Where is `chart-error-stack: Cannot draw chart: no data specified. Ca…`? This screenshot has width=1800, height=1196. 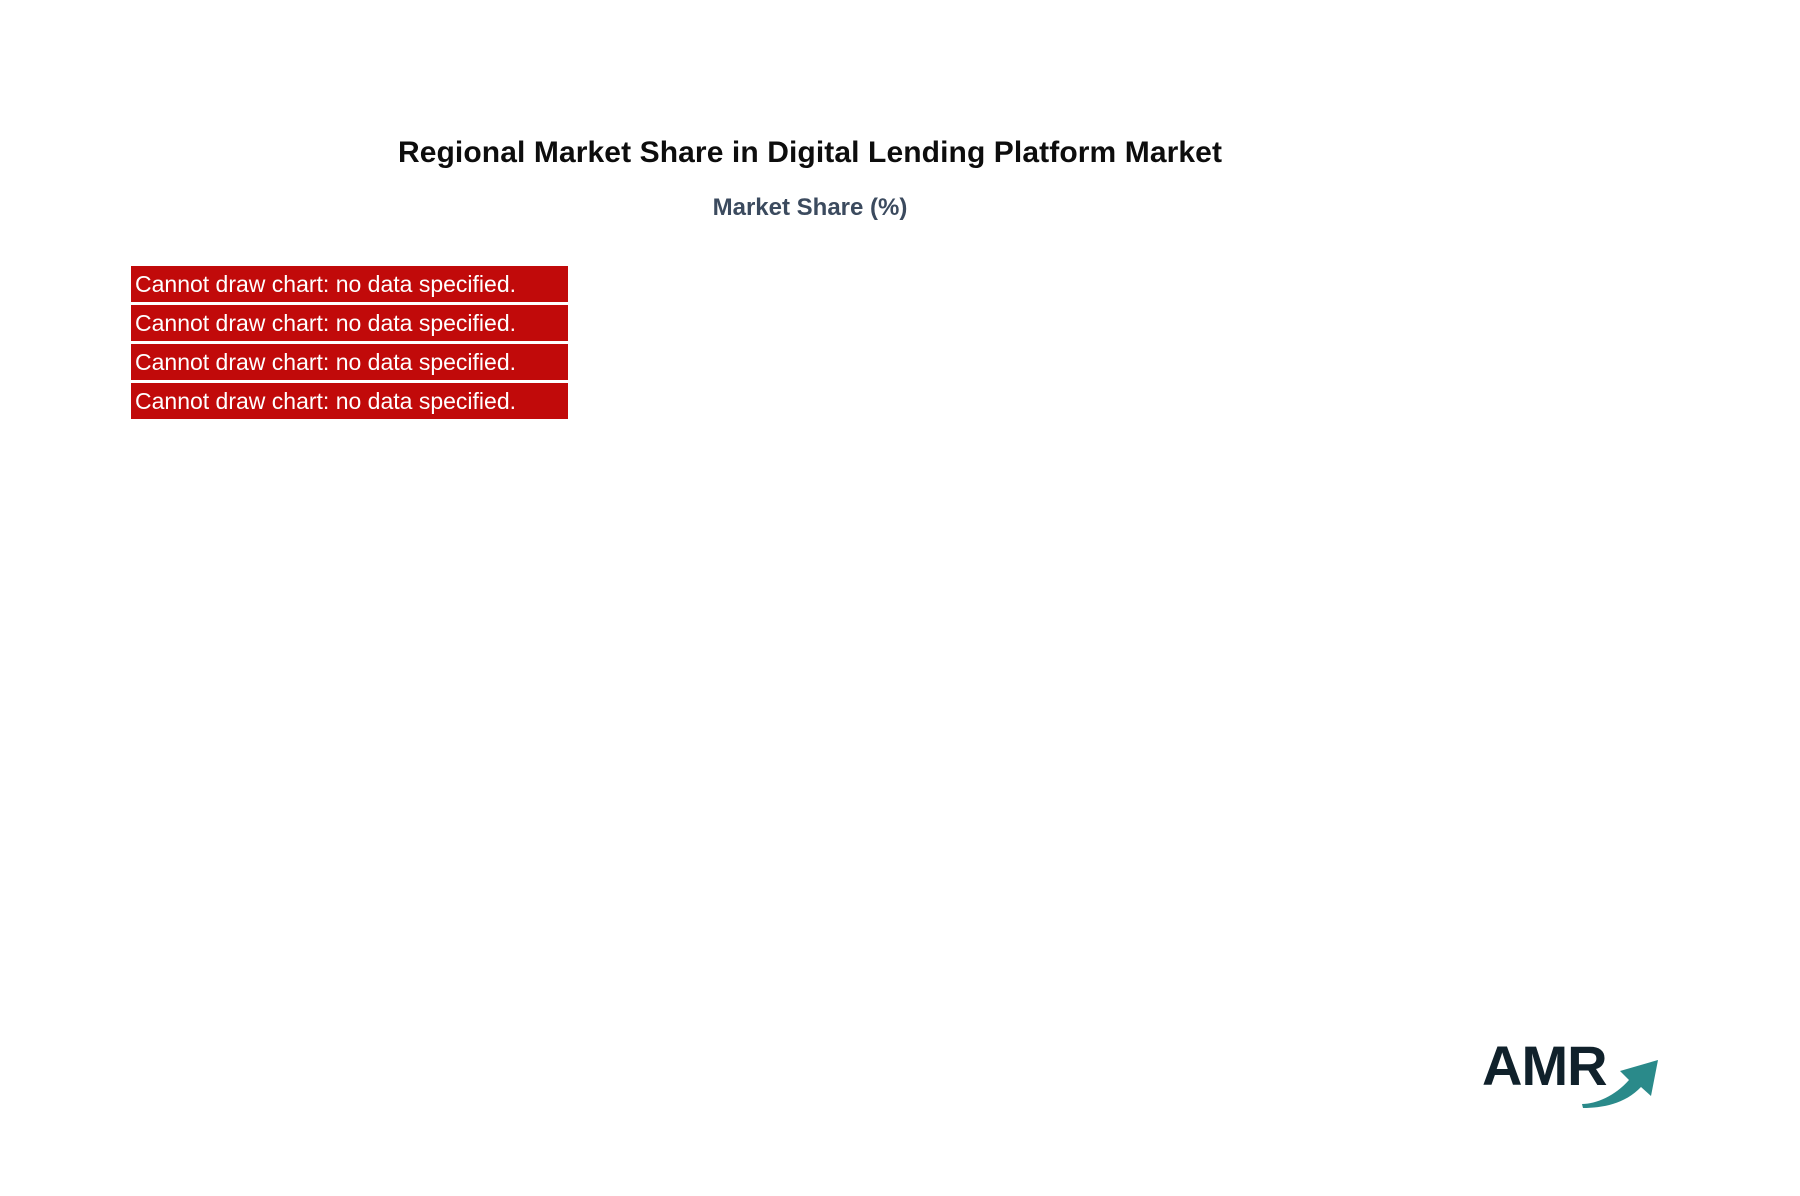 chart-error-stack: Cannot draw chart: no data specified. Ca… is located at coordinates (349, 342).